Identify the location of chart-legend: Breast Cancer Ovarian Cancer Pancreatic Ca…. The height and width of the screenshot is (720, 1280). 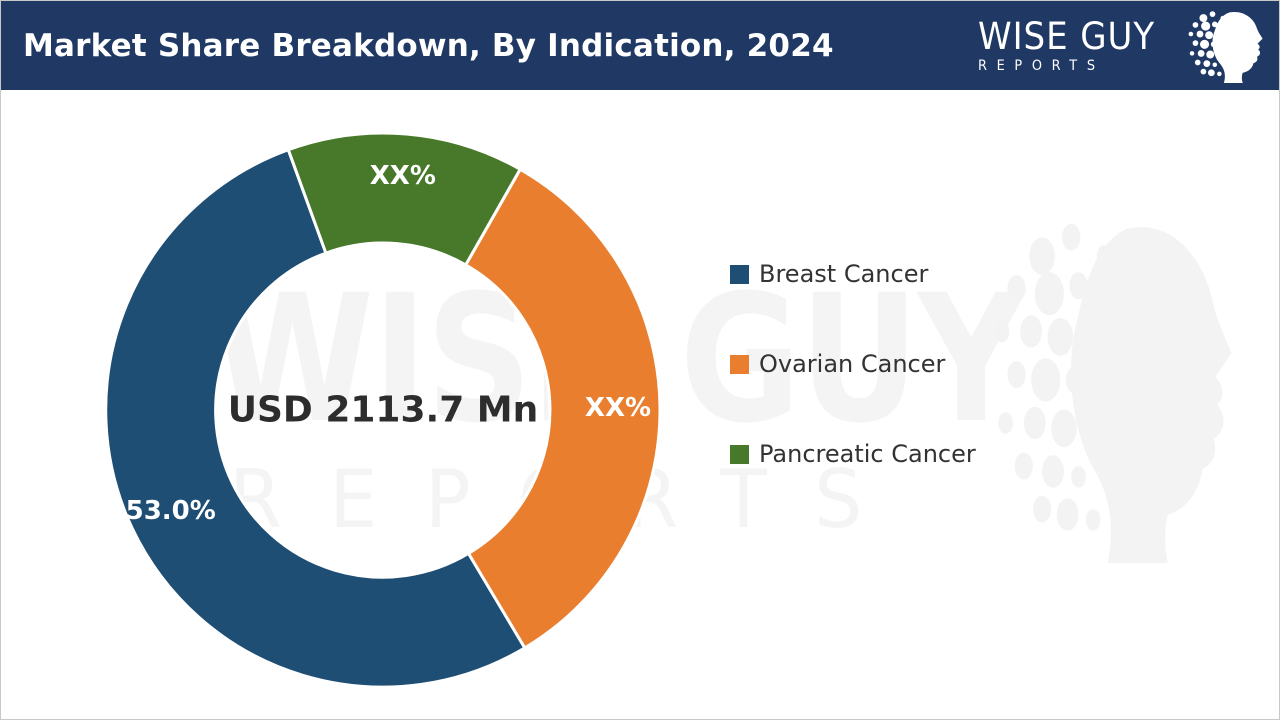
(853, 381).